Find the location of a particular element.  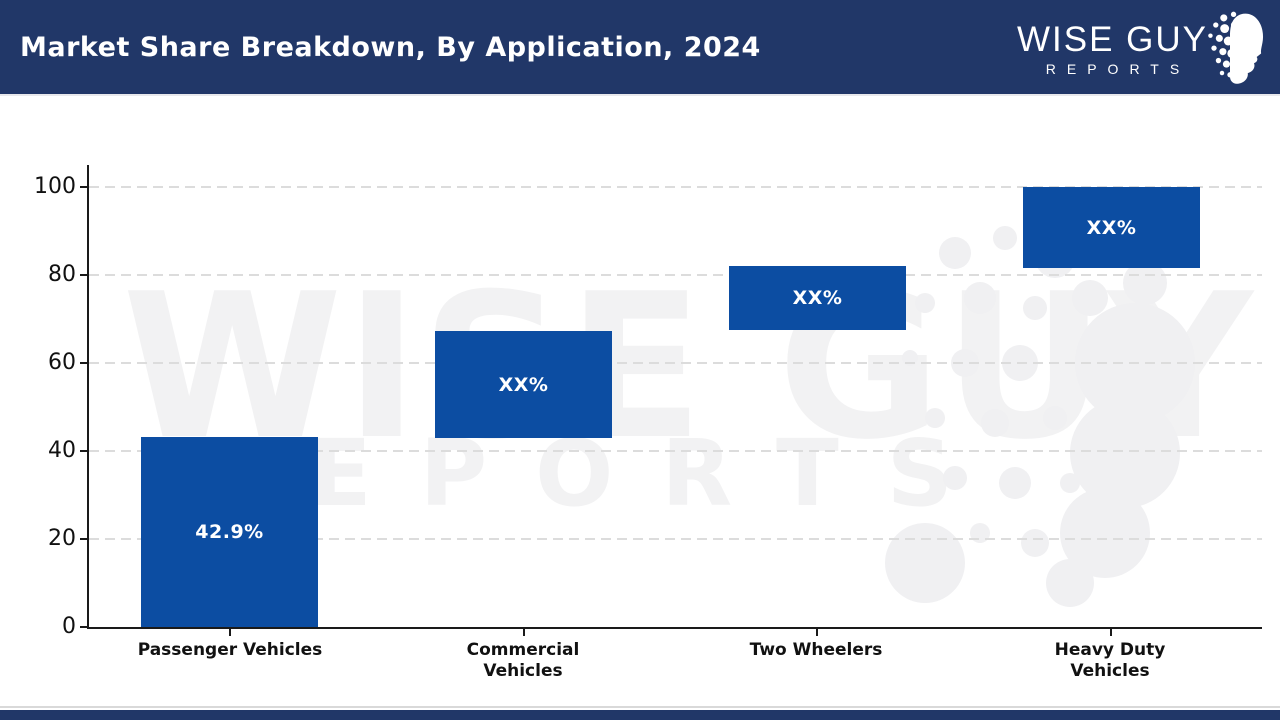

x-label-two-wheelers: Two Wheelers is located at coordinates (816, 650).